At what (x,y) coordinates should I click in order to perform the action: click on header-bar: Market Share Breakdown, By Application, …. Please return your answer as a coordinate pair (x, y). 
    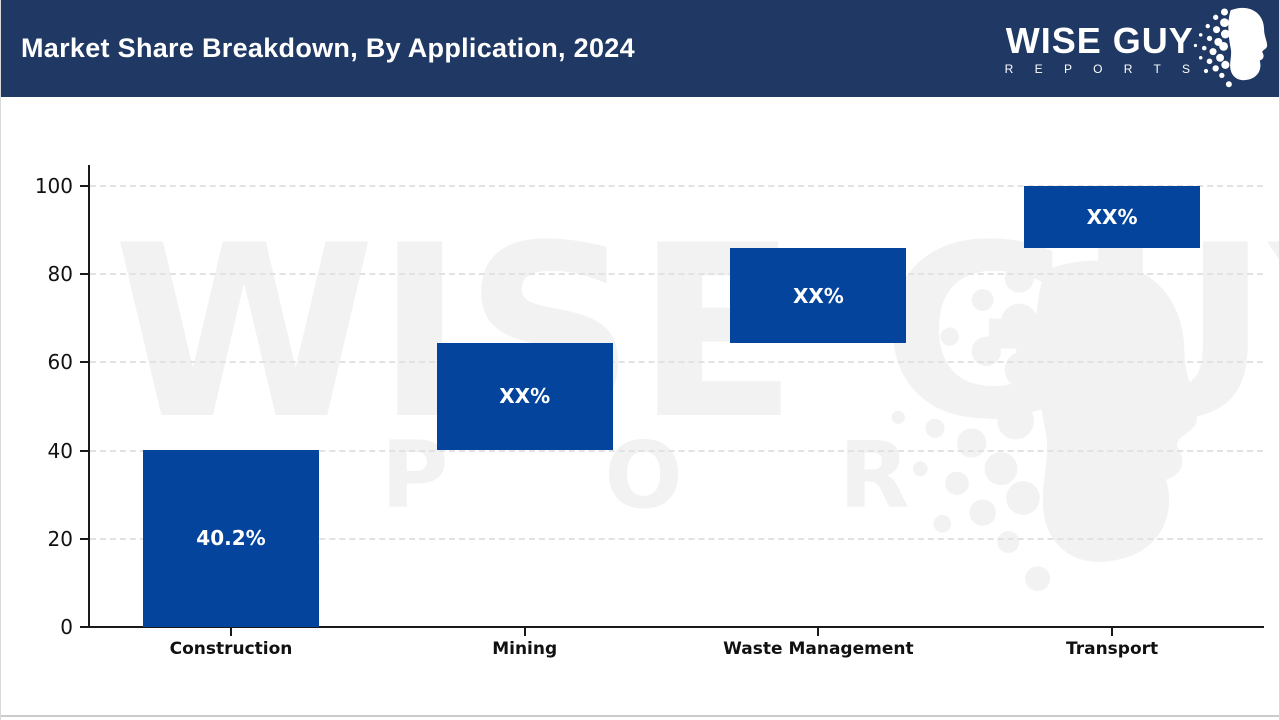
    Looking at the image, I should click on (640, 48).